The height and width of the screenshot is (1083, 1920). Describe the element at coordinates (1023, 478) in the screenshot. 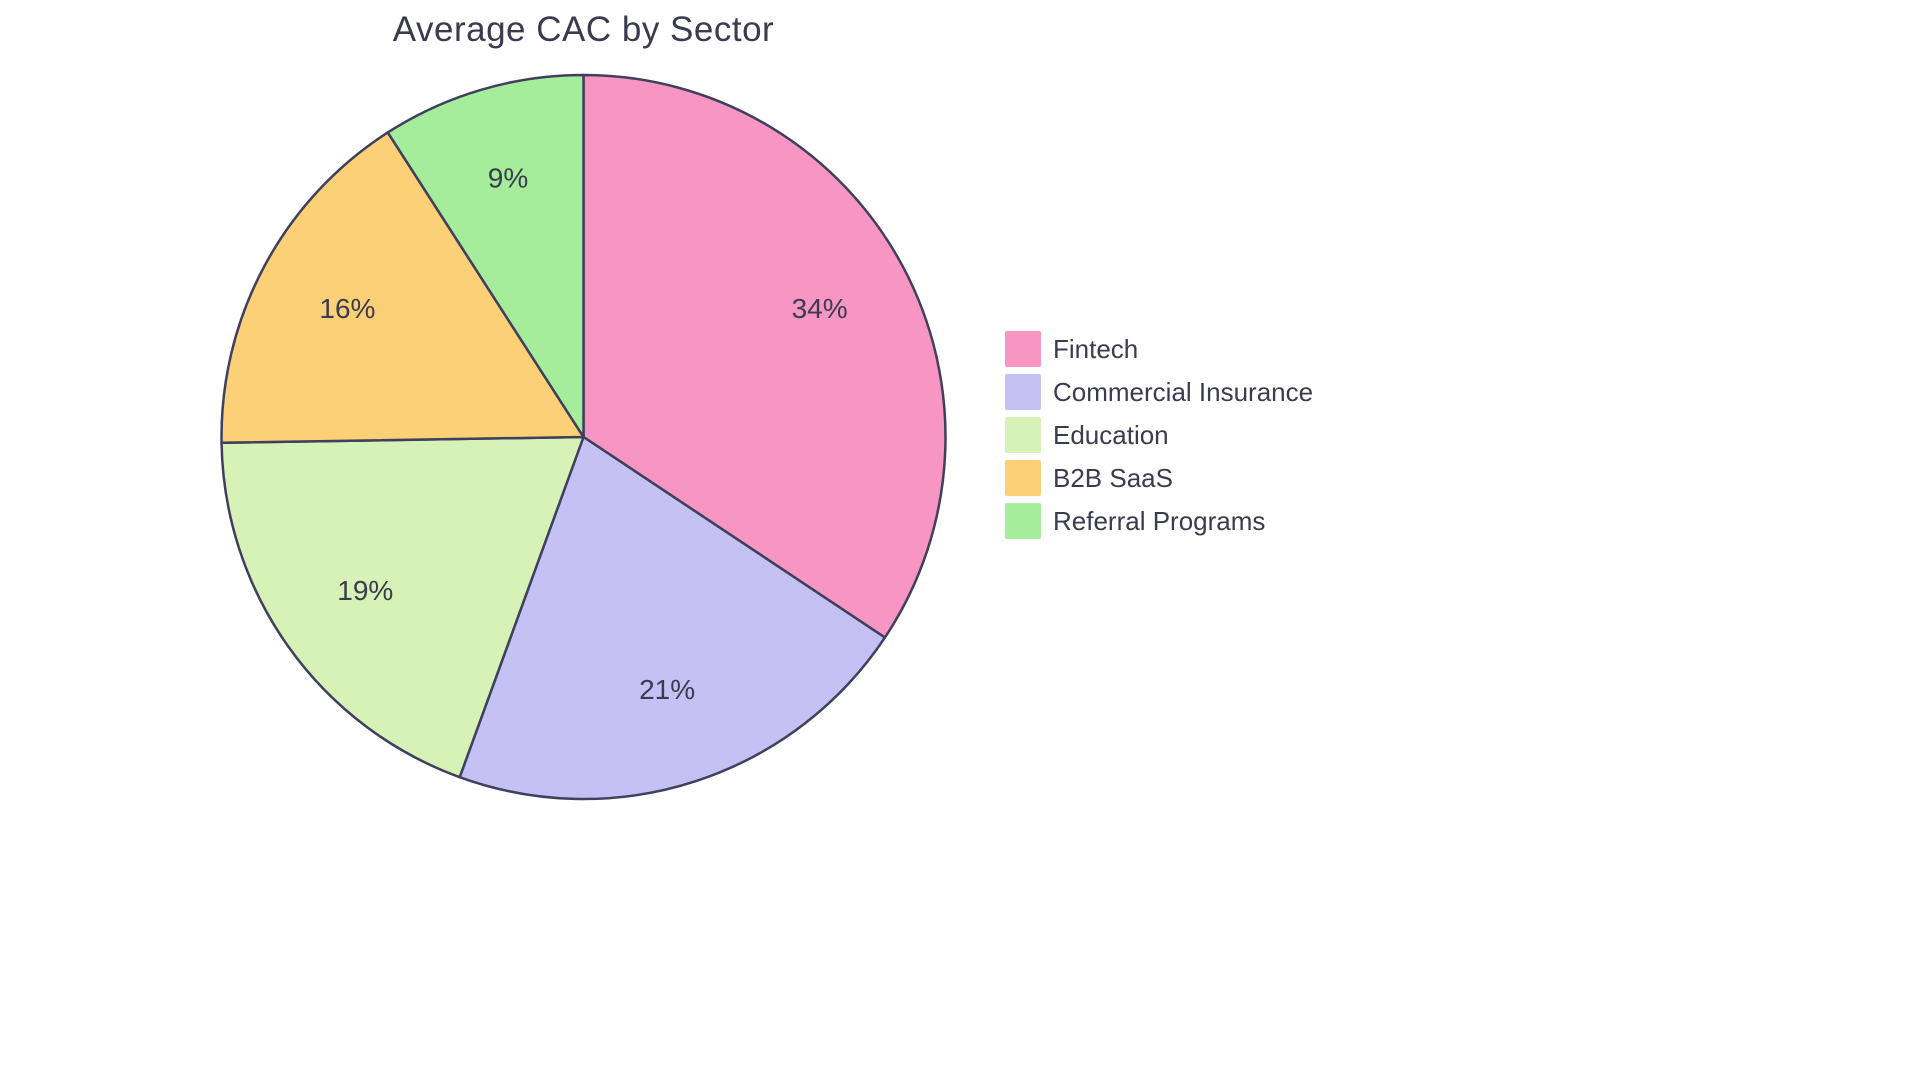

I see `legend-swatch-b2b-saas` at that location.